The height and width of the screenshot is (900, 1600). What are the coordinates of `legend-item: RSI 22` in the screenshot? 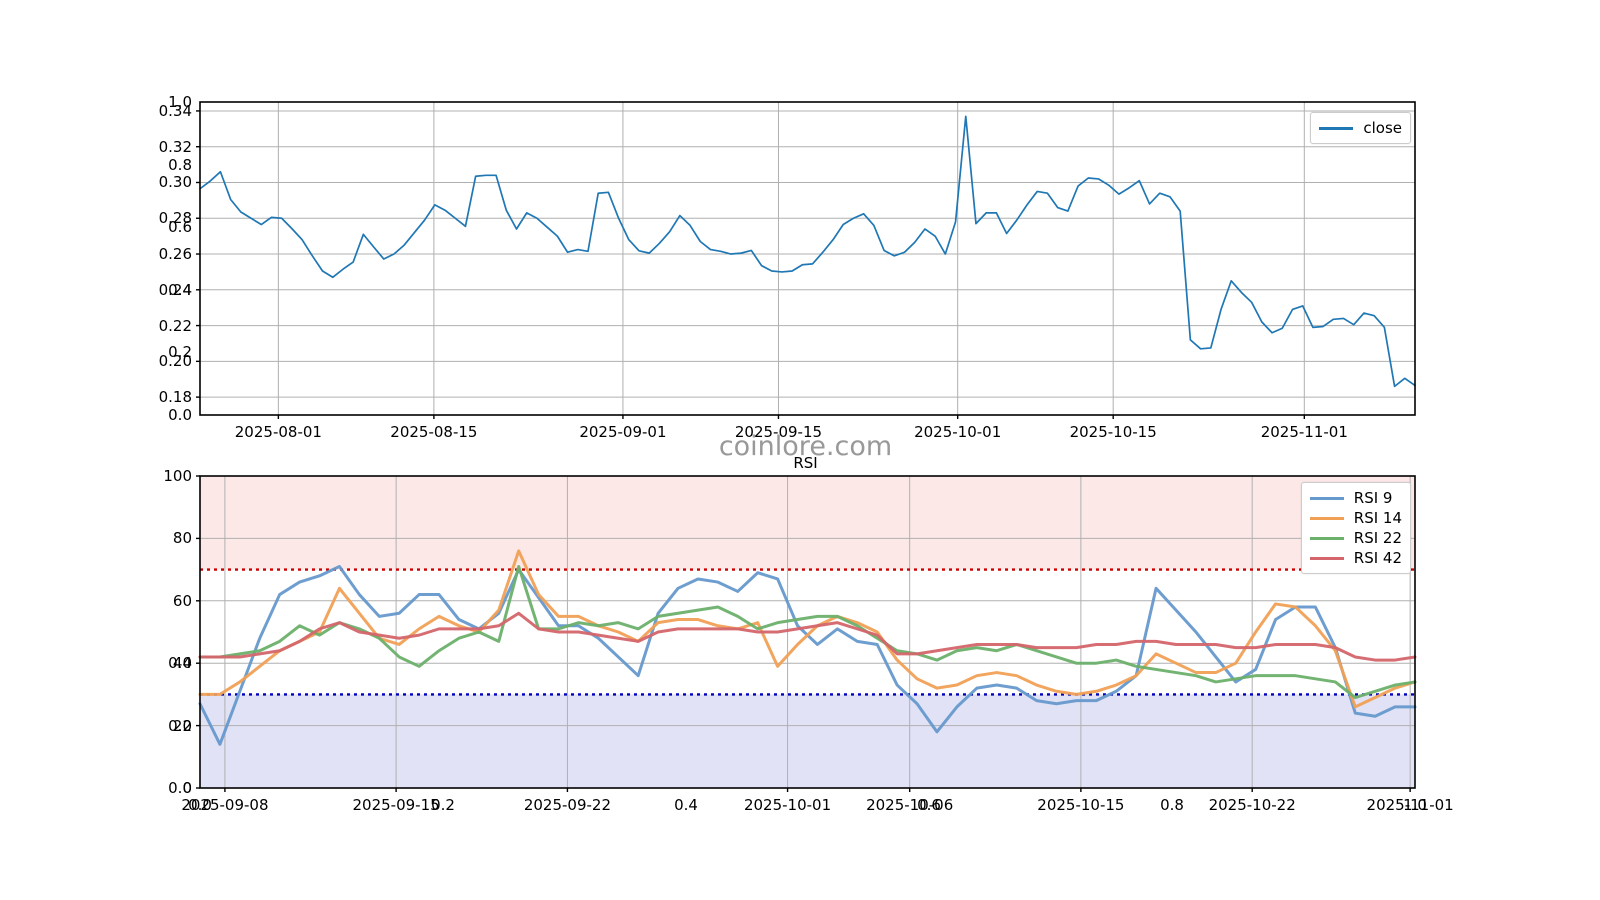 It's located at (1355, 538).